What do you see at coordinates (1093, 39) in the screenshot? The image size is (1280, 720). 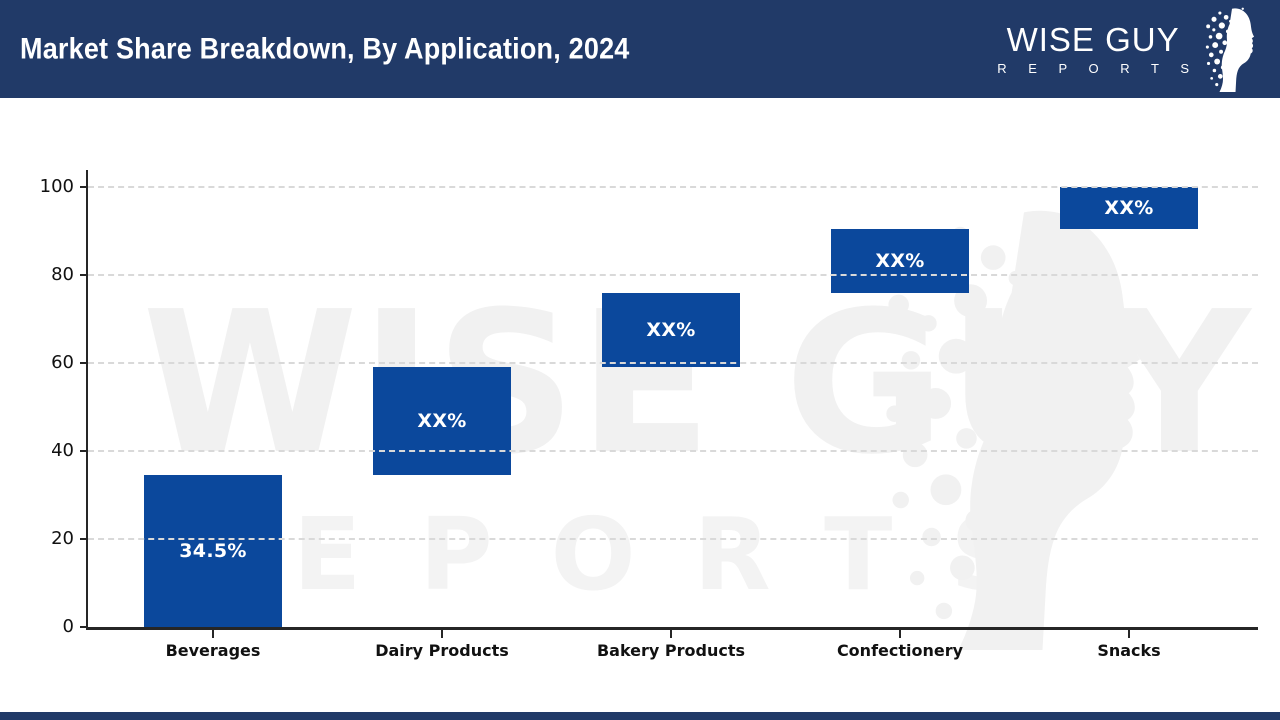 I see `brand-name: WISE GUY` at bounding box center [1093, 39].